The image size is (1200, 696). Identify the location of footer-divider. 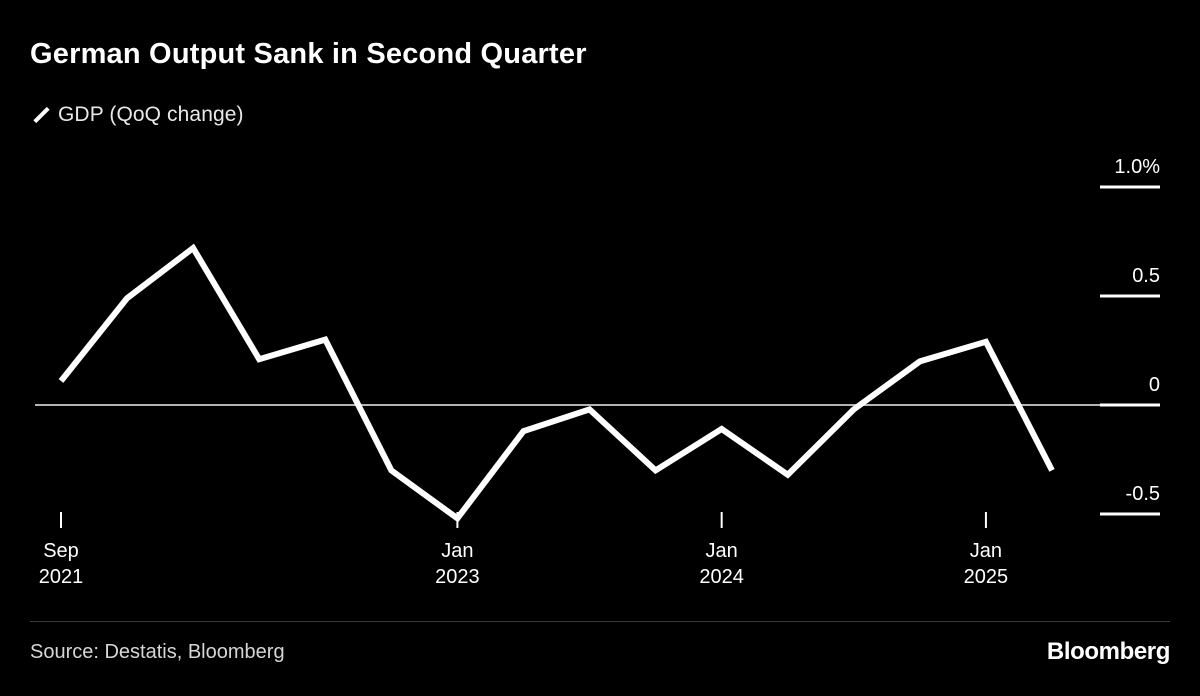
(600, 621).